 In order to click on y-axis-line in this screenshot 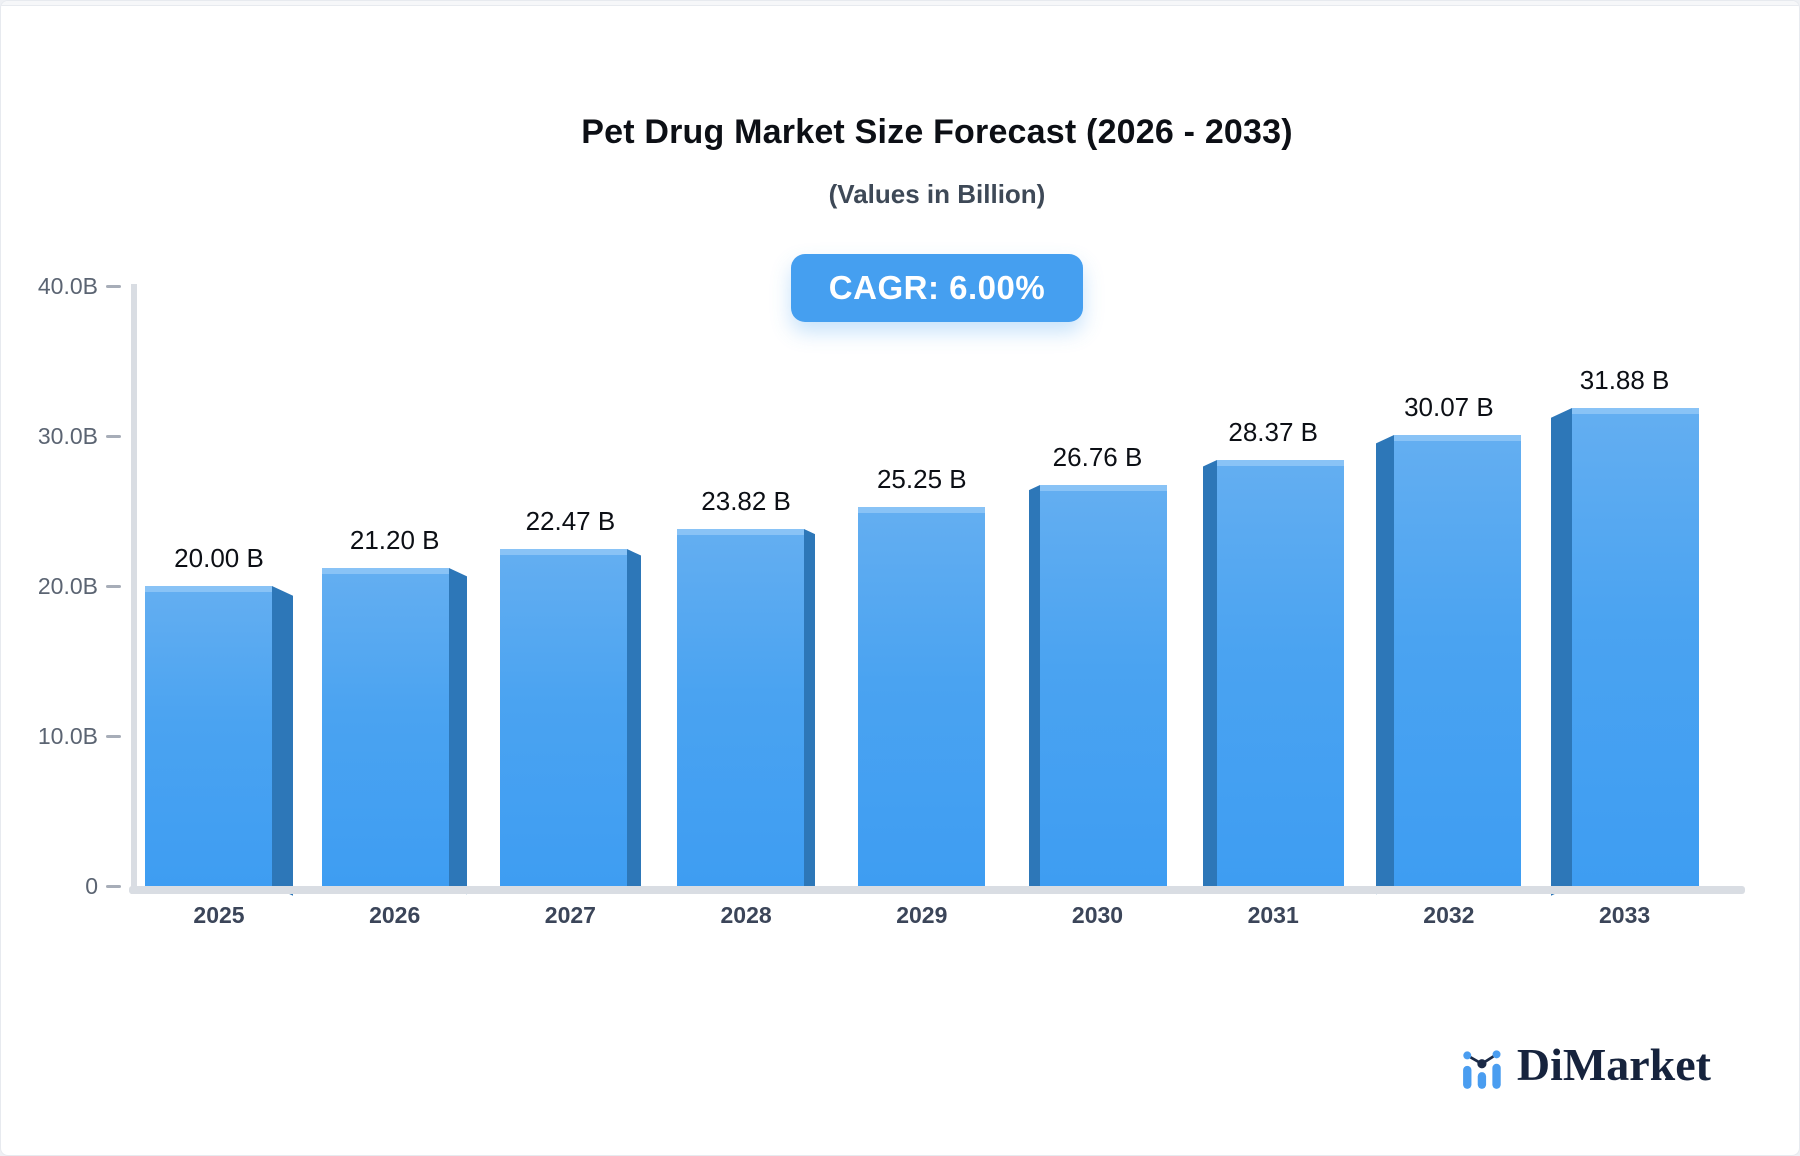, I will do `click(134, 589)`.